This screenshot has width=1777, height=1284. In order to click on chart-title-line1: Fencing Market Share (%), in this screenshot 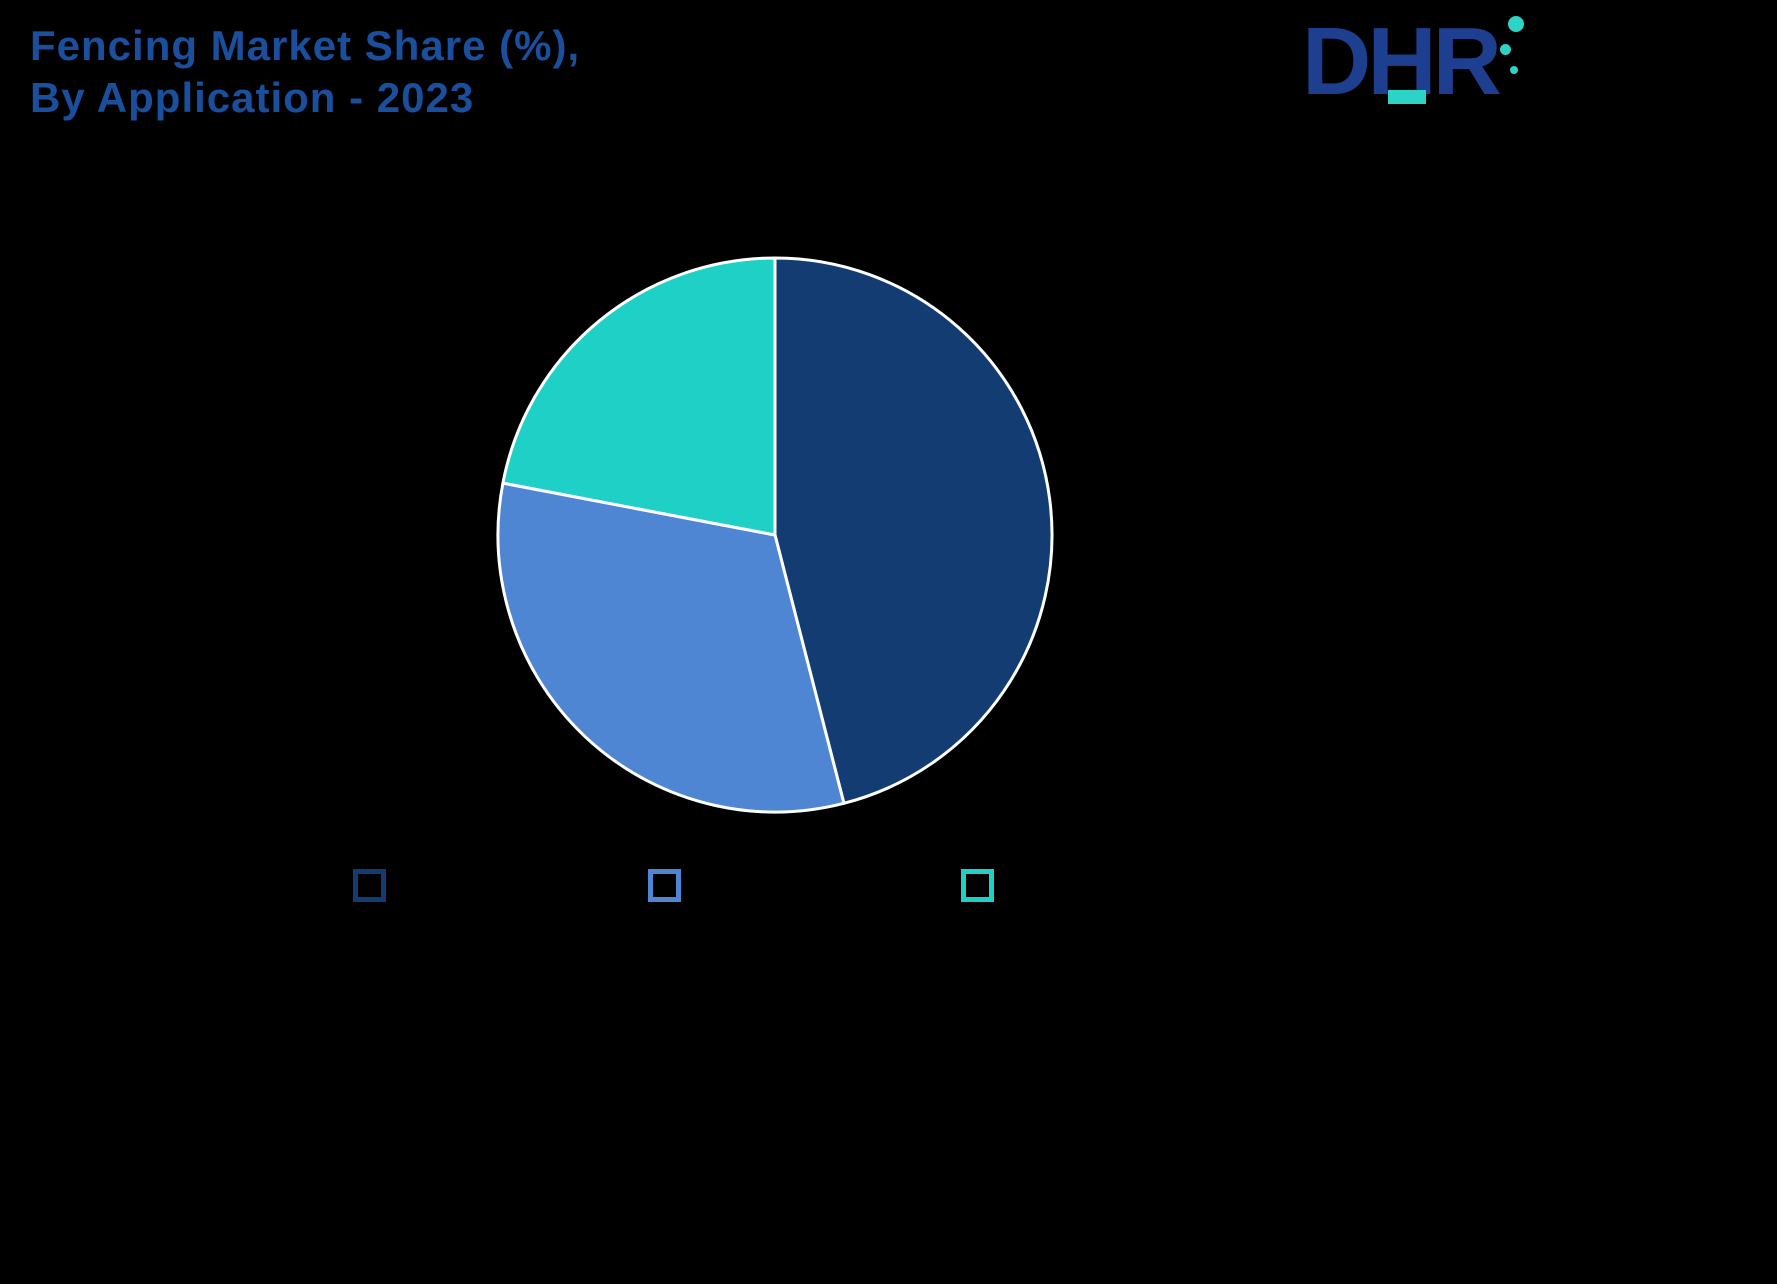, I will do `click(305, 45)`.